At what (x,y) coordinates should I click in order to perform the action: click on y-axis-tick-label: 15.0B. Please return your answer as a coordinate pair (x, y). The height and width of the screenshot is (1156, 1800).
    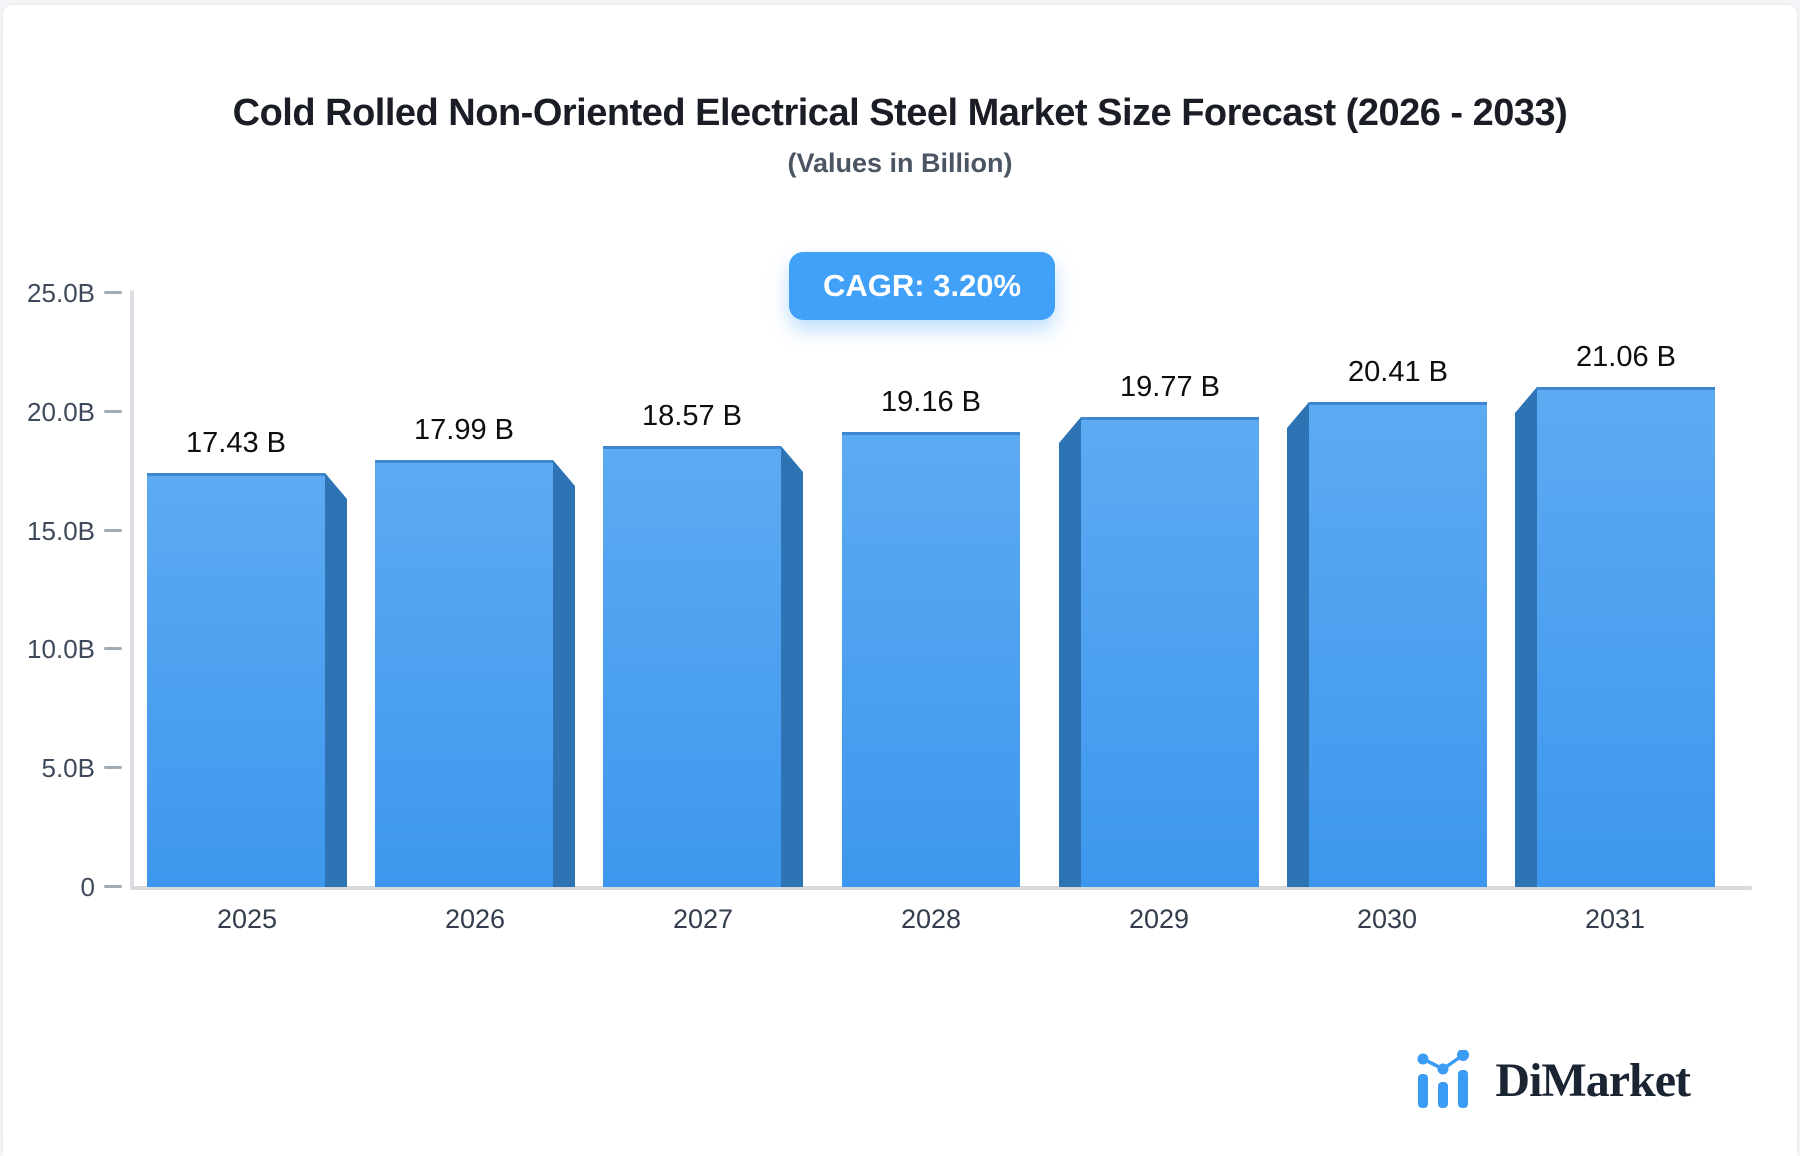
    Looking at the image, I should click on (61, 530).